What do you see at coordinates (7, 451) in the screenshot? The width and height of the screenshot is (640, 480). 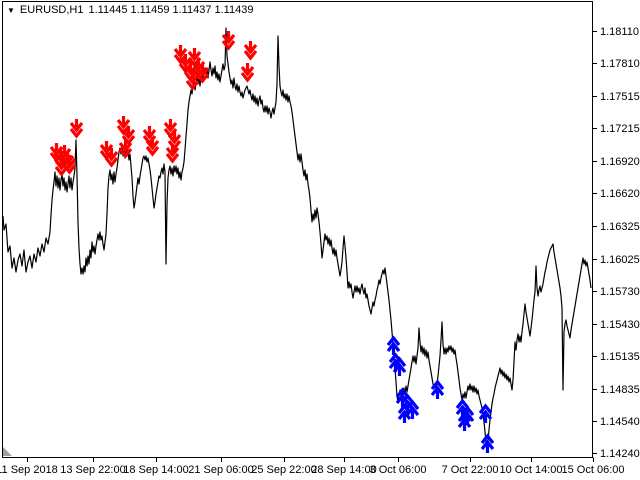 I see `corner-resize-triangle` at bounding box center [7, 451].